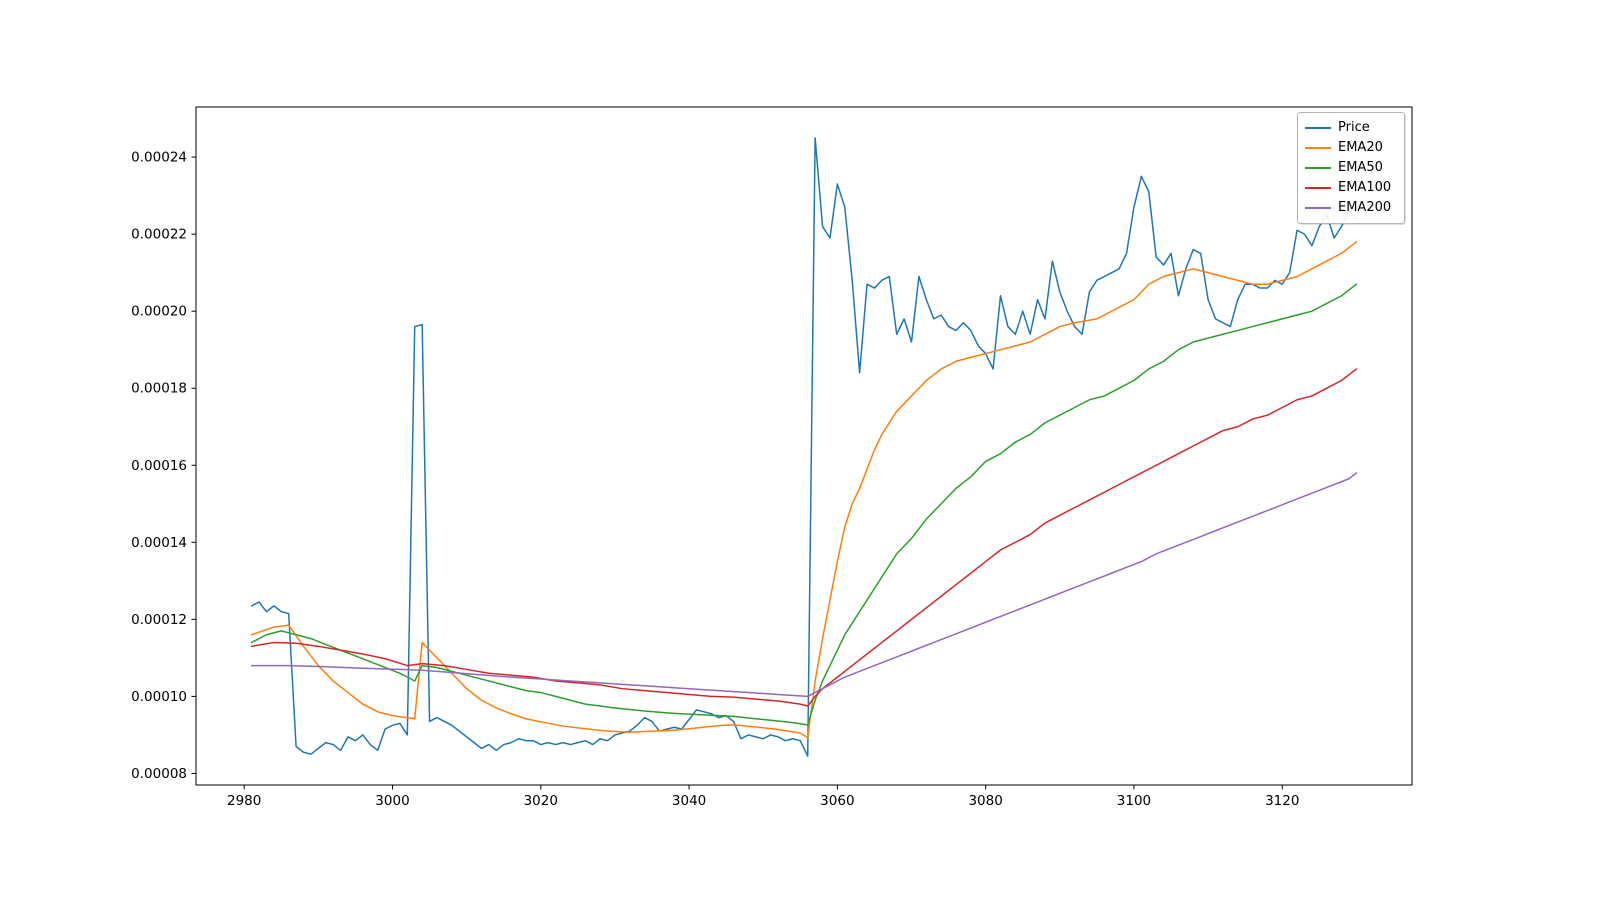 This screenshot has height=900, width=1600. What do you see at coordinates (1318, 168) in the screenshot?
I see `ema50-line-swatch` at bounding box center [1318, 168].